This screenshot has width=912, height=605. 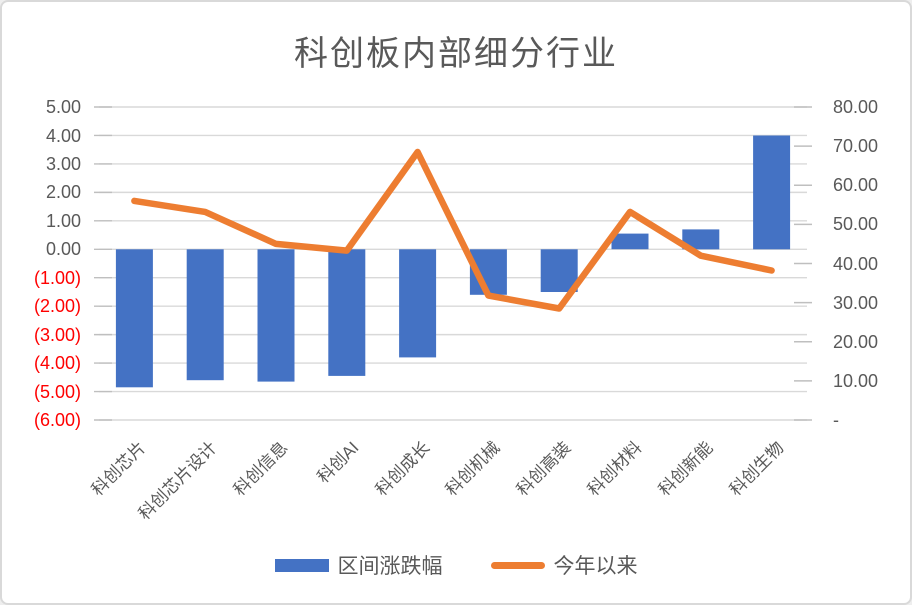 I want to click on left-axis-label: 2.00, so click(x=63, y=192).